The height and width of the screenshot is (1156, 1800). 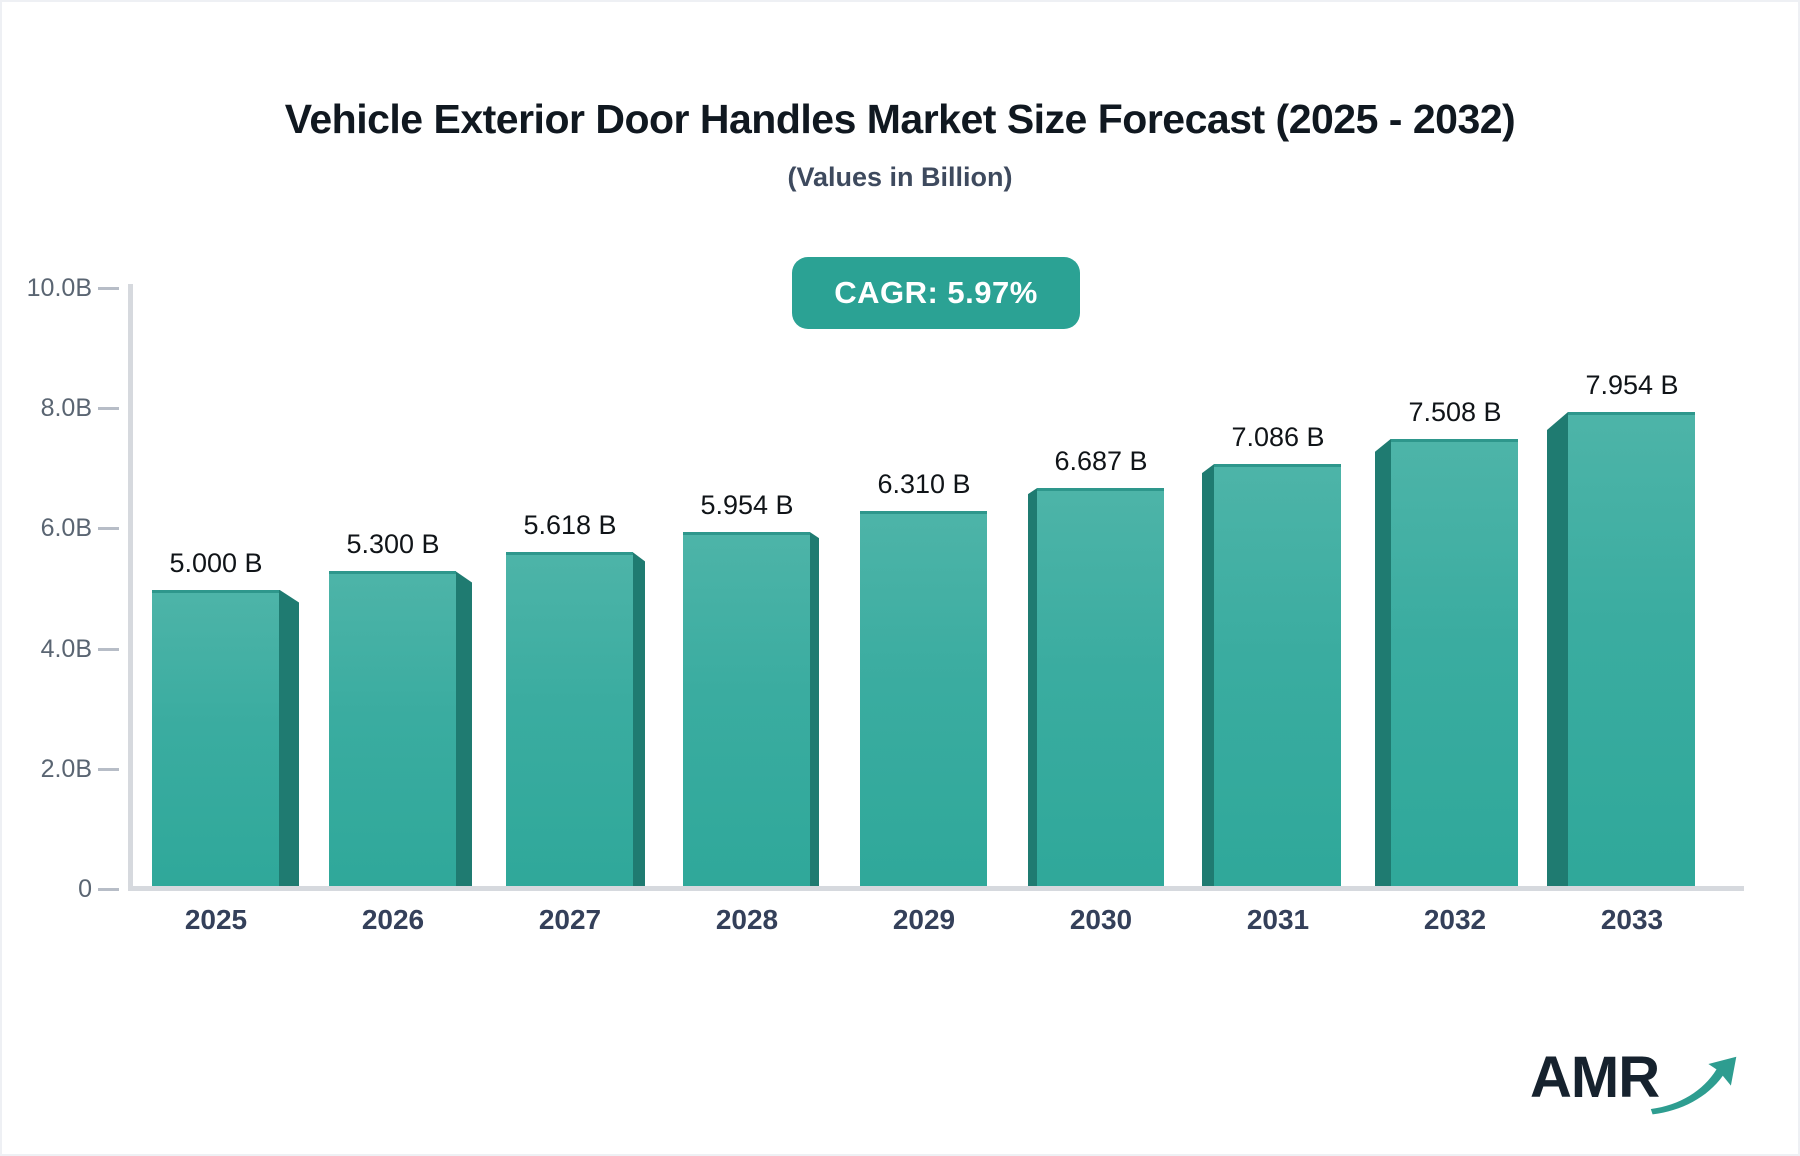 I want to click on bar-value-label: 7.954 B, so click(x=1632, y=384).